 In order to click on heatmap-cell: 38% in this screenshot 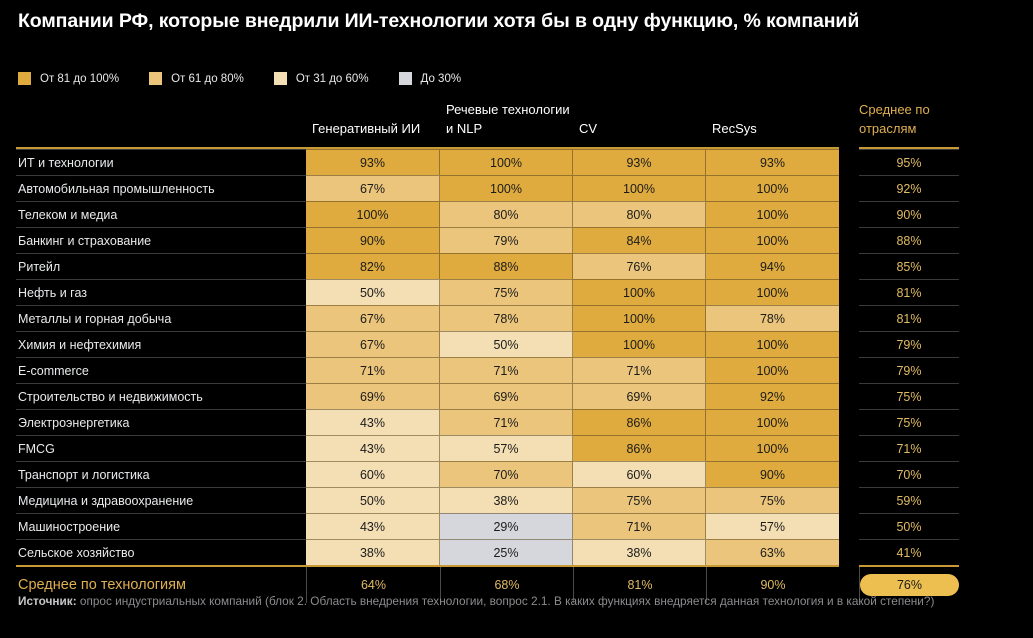, I will do `click(373, 552)`.